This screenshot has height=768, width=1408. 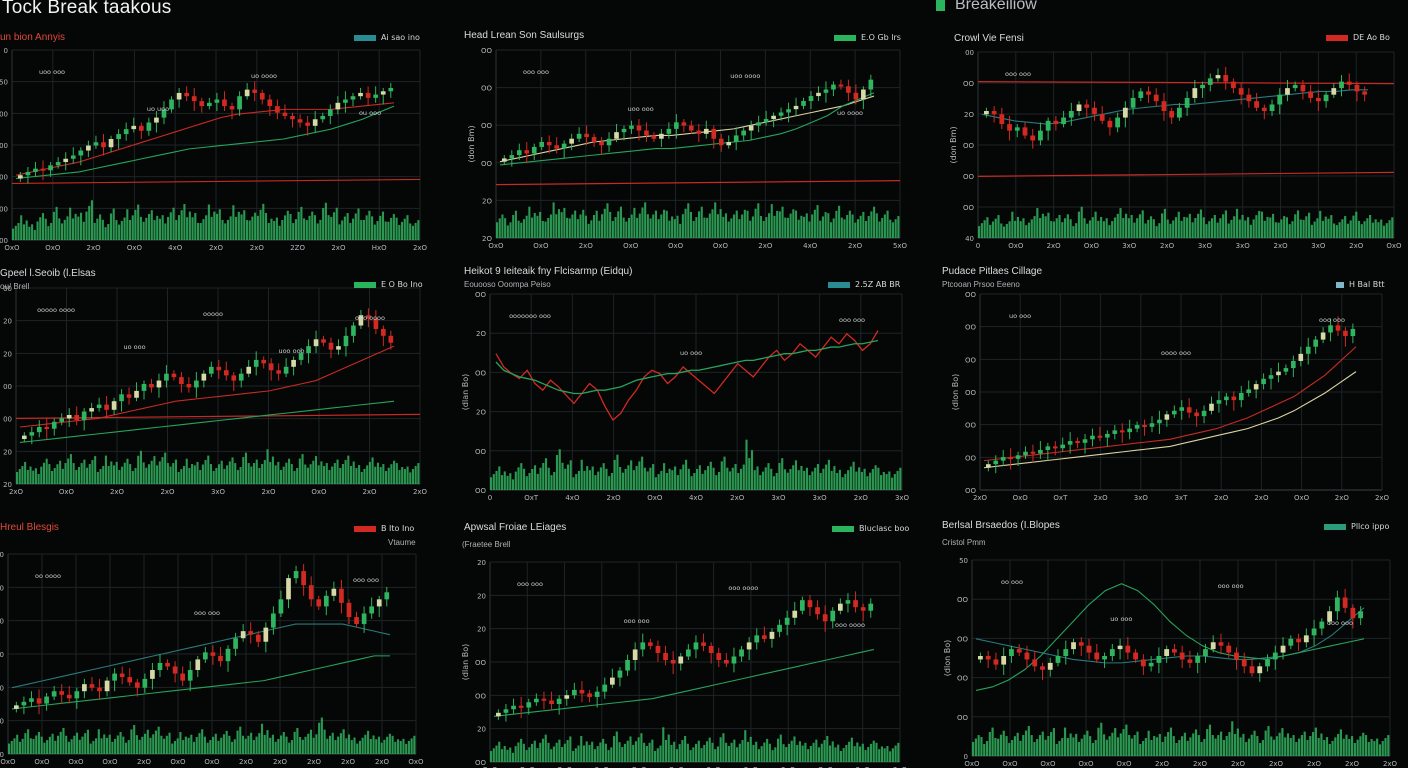 I want to click on chart-annotation: uoo oooo, so click(x=745, y=76).